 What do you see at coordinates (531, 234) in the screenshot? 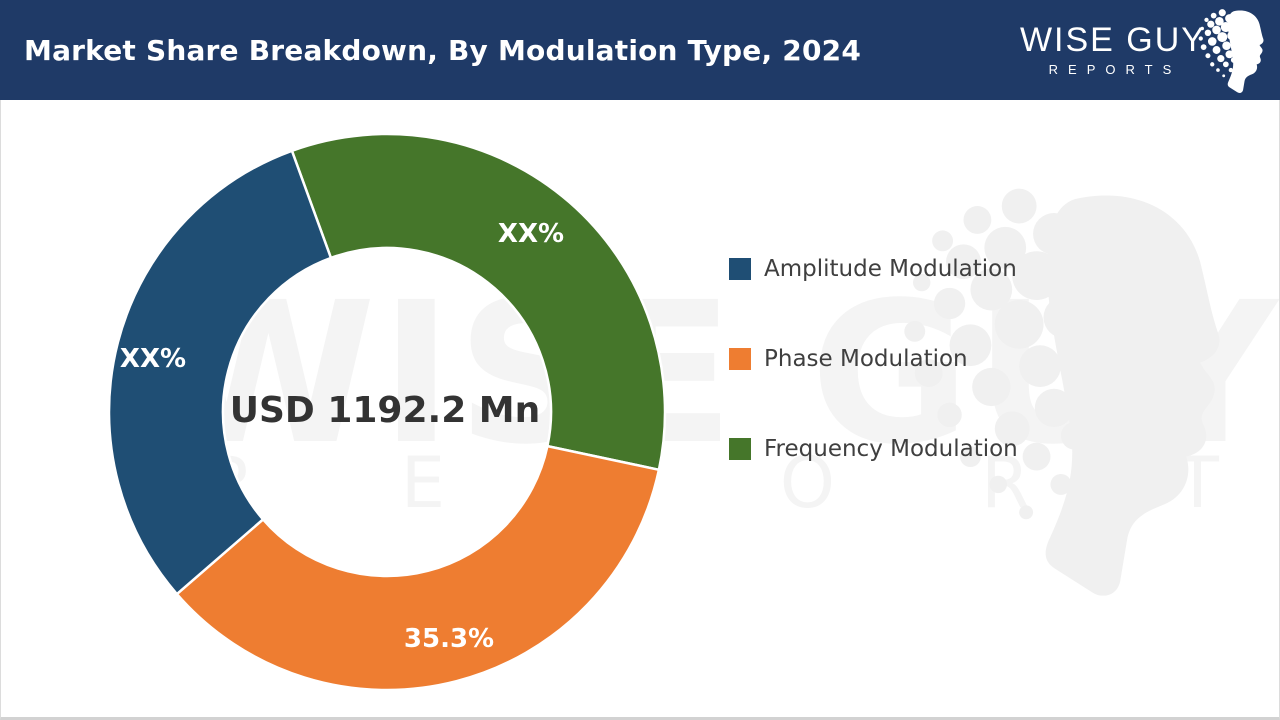
I see `slice-label-frequency: XX%` at bounding box center [531, 234].